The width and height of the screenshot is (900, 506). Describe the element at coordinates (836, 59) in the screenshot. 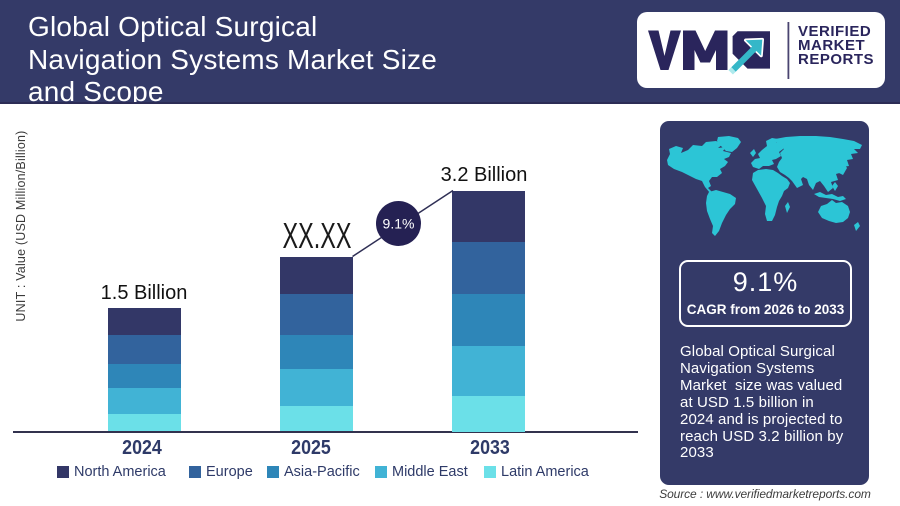

I see `svg-text: REPORTS` at that location.